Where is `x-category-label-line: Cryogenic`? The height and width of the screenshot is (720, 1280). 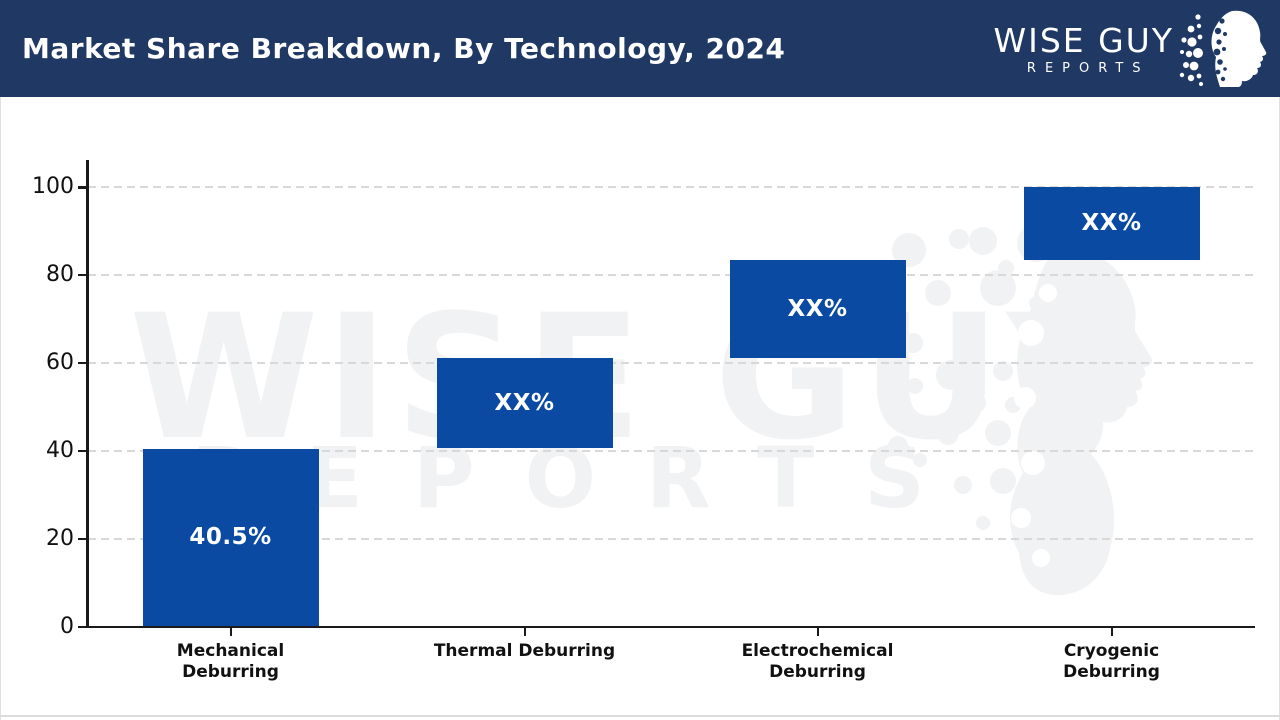
x-category-label-line: Cryogenic is located at coordinates (1111, 651).